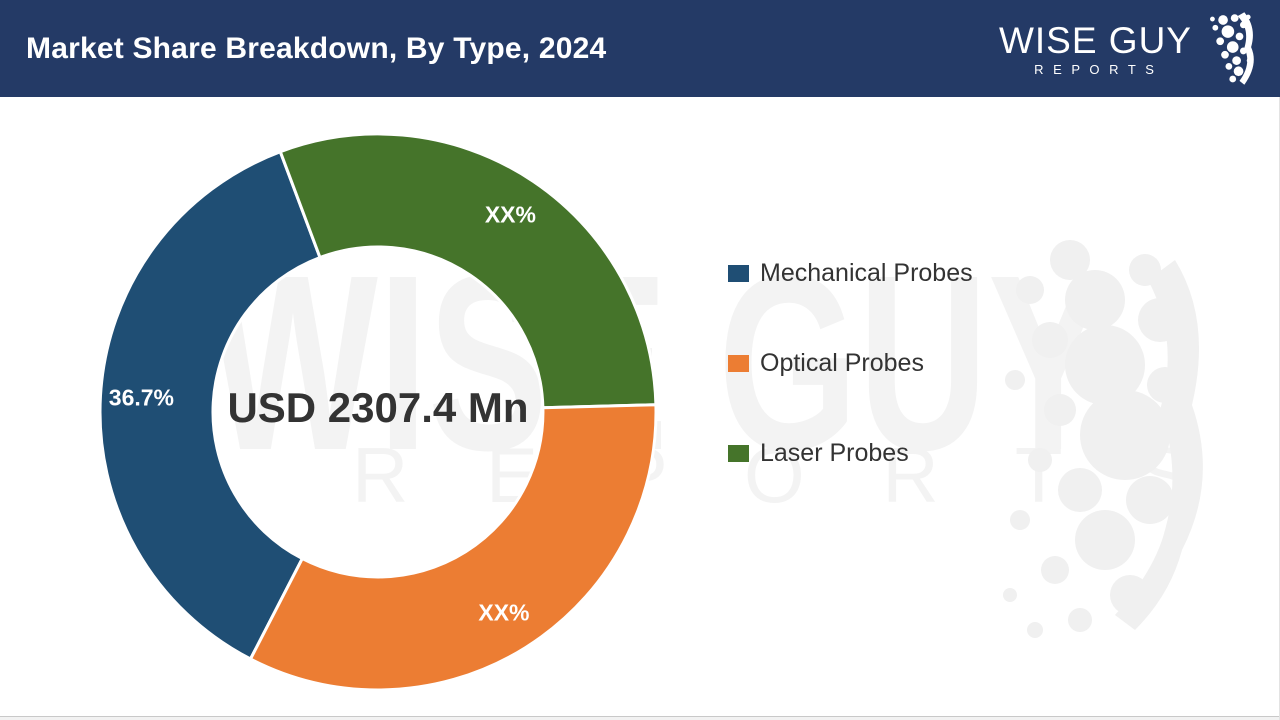  What do you see at coordinates (738, 273) in the screenshot?
I see `legend-swatch-blue-icon` at bounding box center [738, 273].